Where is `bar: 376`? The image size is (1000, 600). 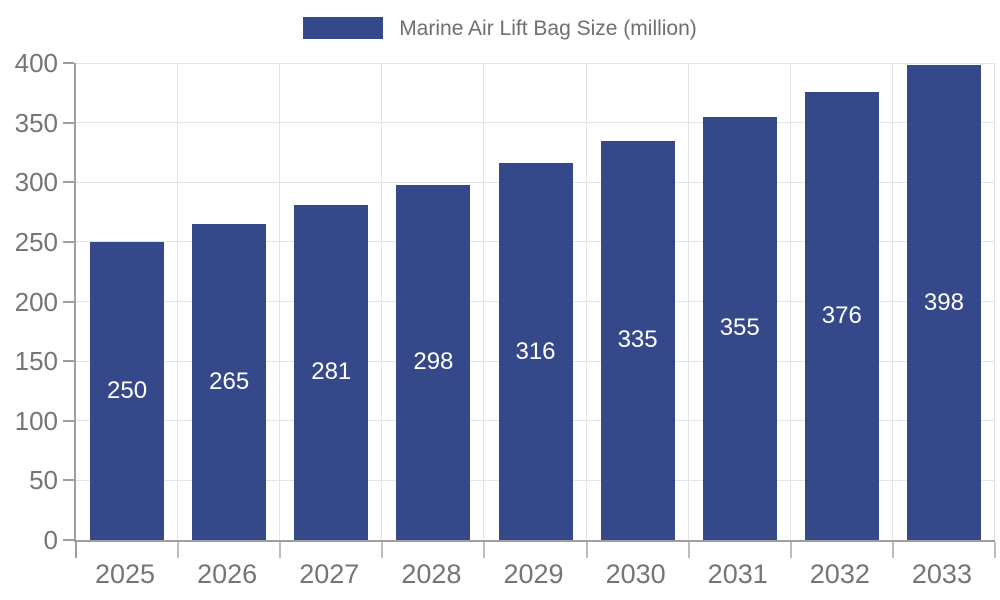 bar: 376 is located at coordinates (841, 315).